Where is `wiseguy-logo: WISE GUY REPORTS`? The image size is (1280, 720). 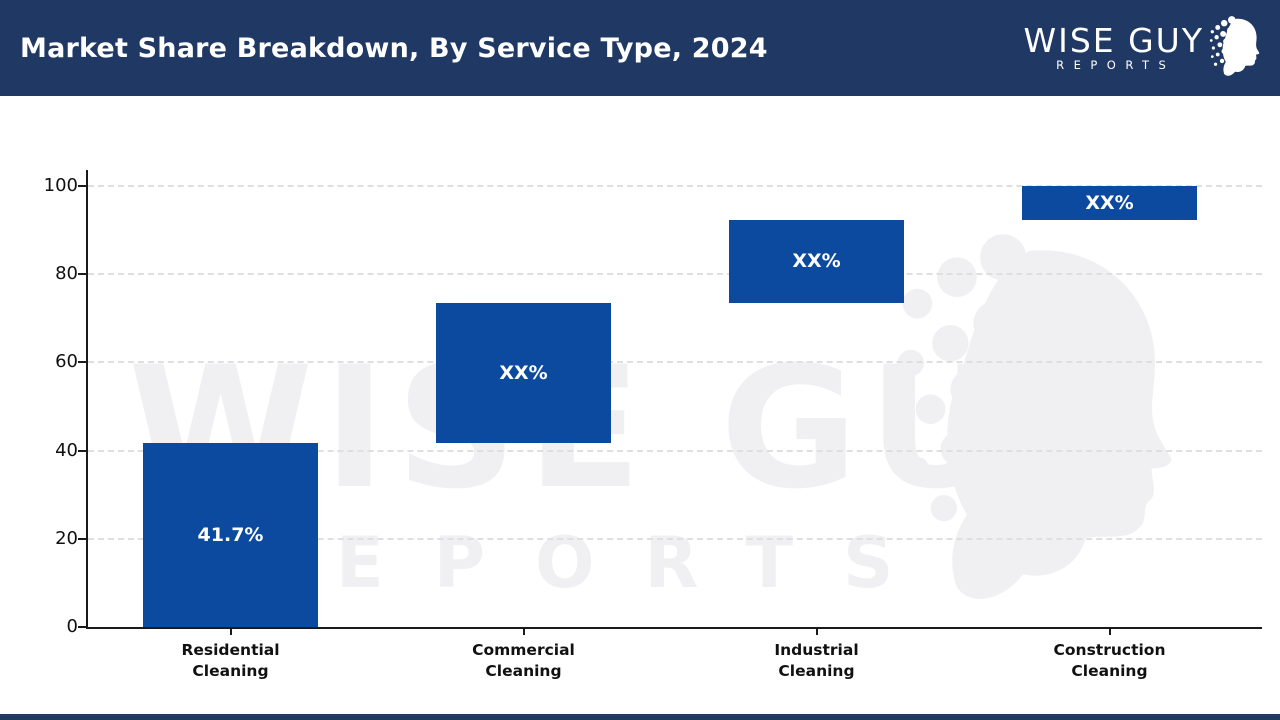 wiseguy-logo: WISE GUY REPORTS is located at coordinates (1142, 48).